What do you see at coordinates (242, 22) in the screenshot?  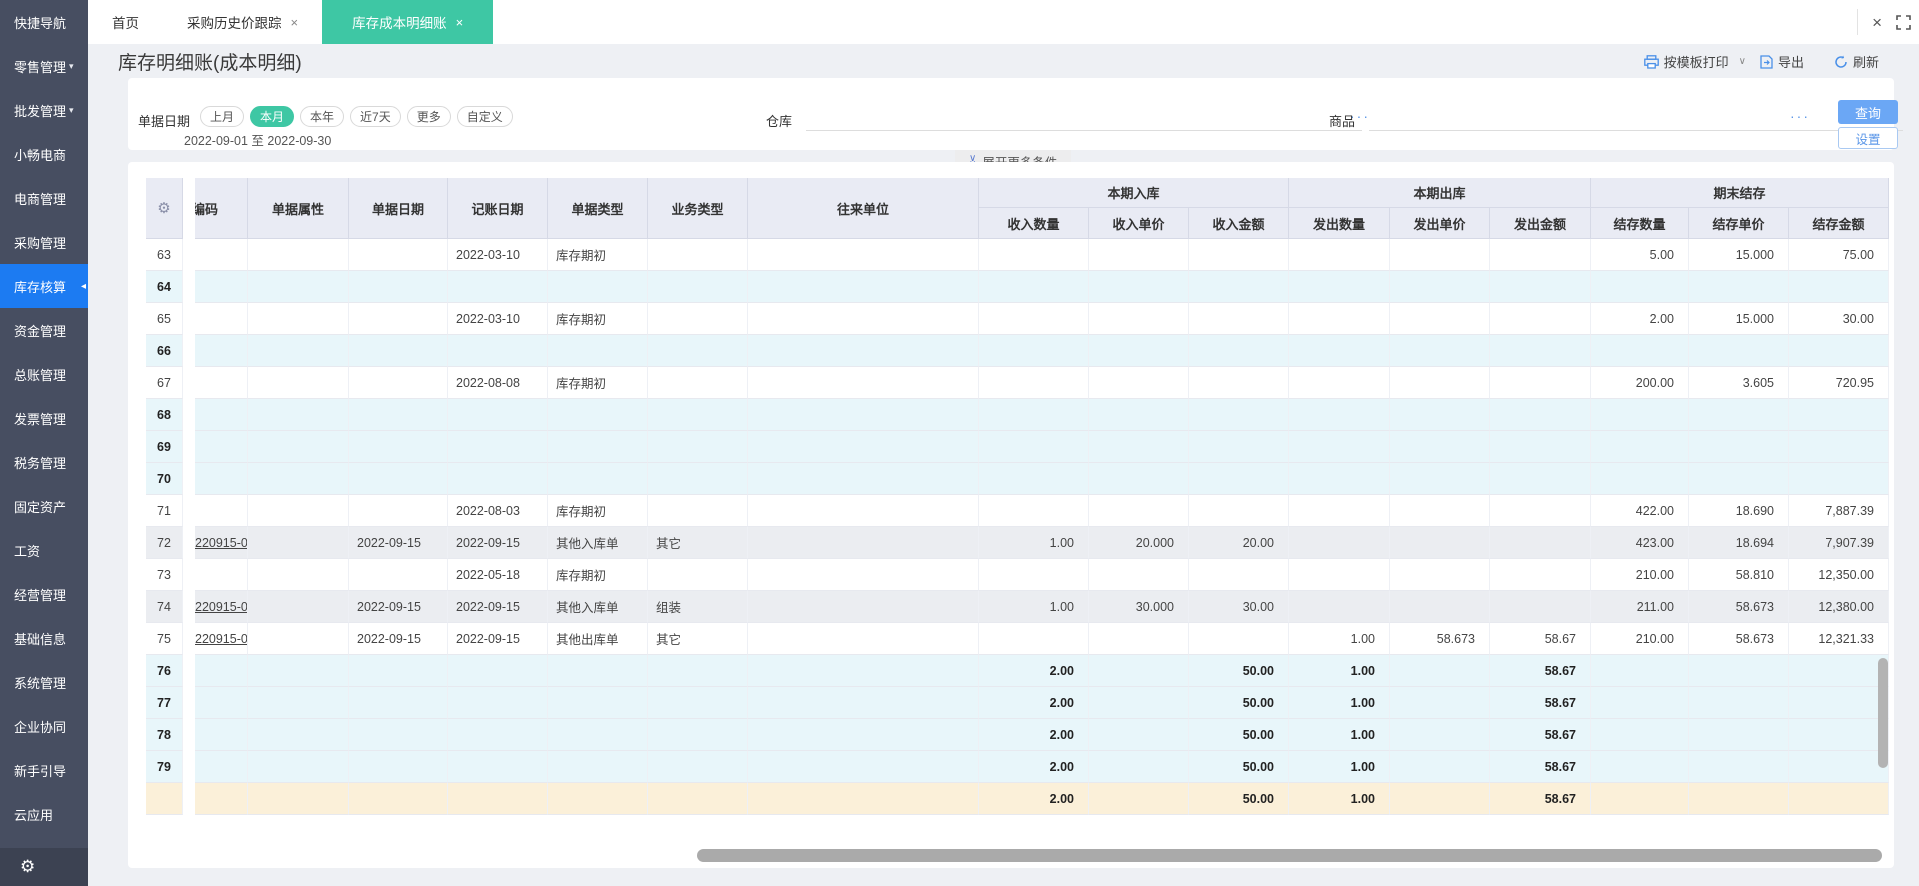 I see `tab-purchase-history: 采购历史价跟踪 ×` at bounding box center [242, 22].